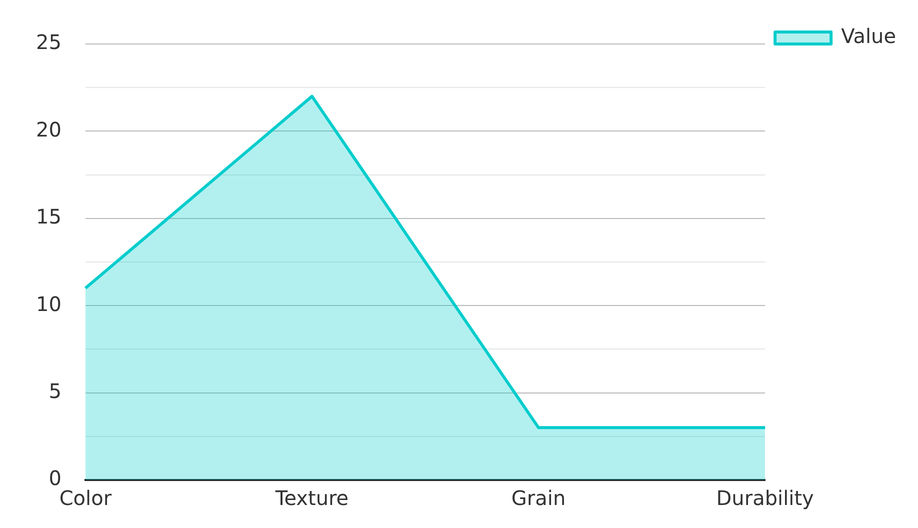 The height and width of the screenshot is (528, 918). Describe the element at coordinates (49, 304) in the screenshot. I see `y-tick-label: 10` at that location.